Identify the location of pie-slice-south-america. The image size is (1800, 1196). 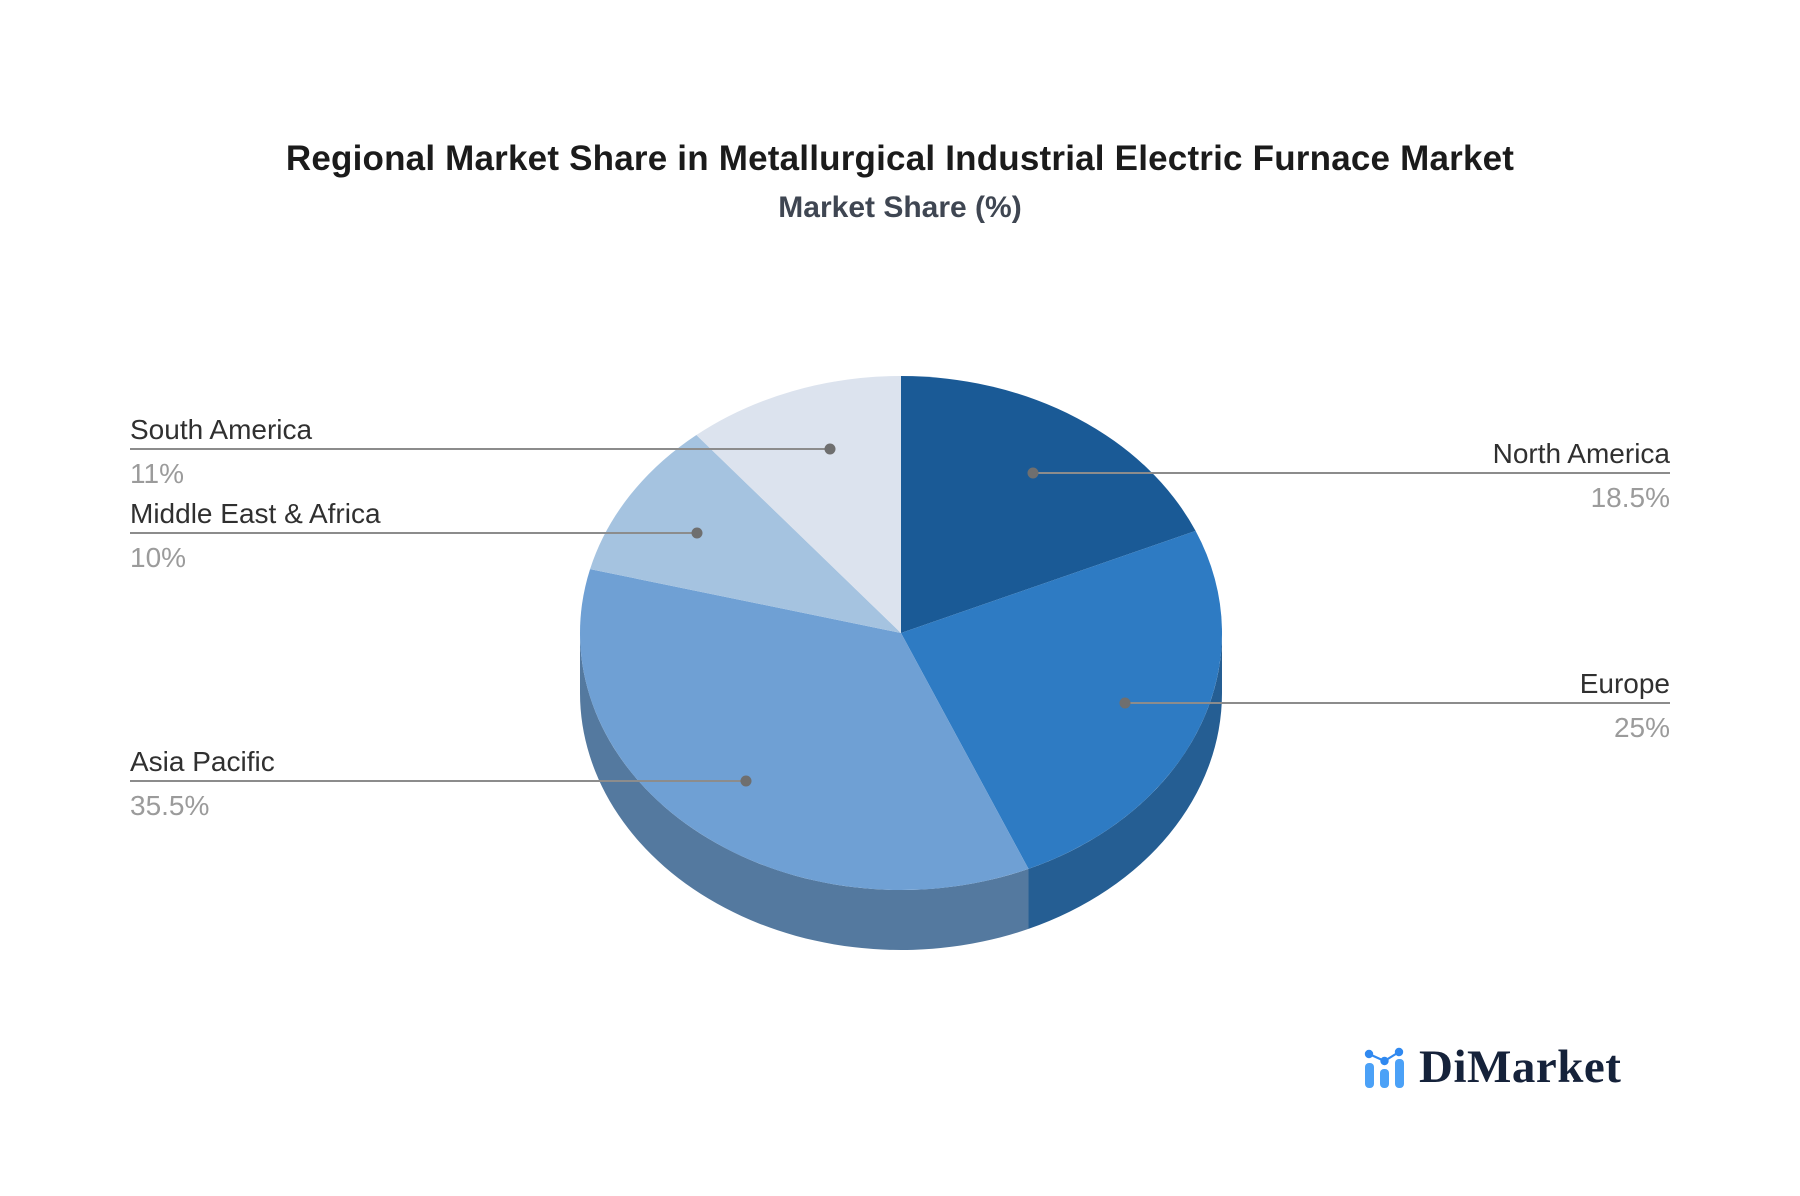
(798, 504).